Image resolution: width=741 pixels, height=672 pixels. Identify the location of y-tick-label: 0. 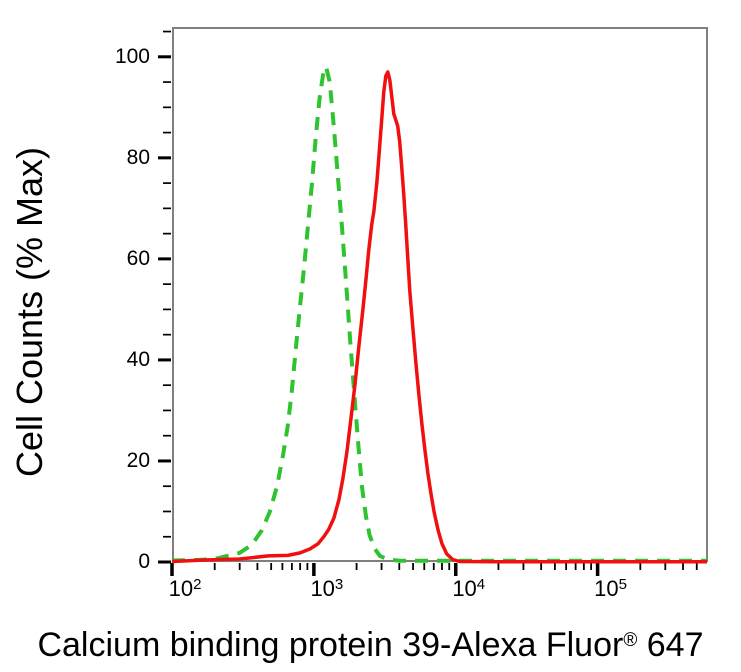
(144, 561).